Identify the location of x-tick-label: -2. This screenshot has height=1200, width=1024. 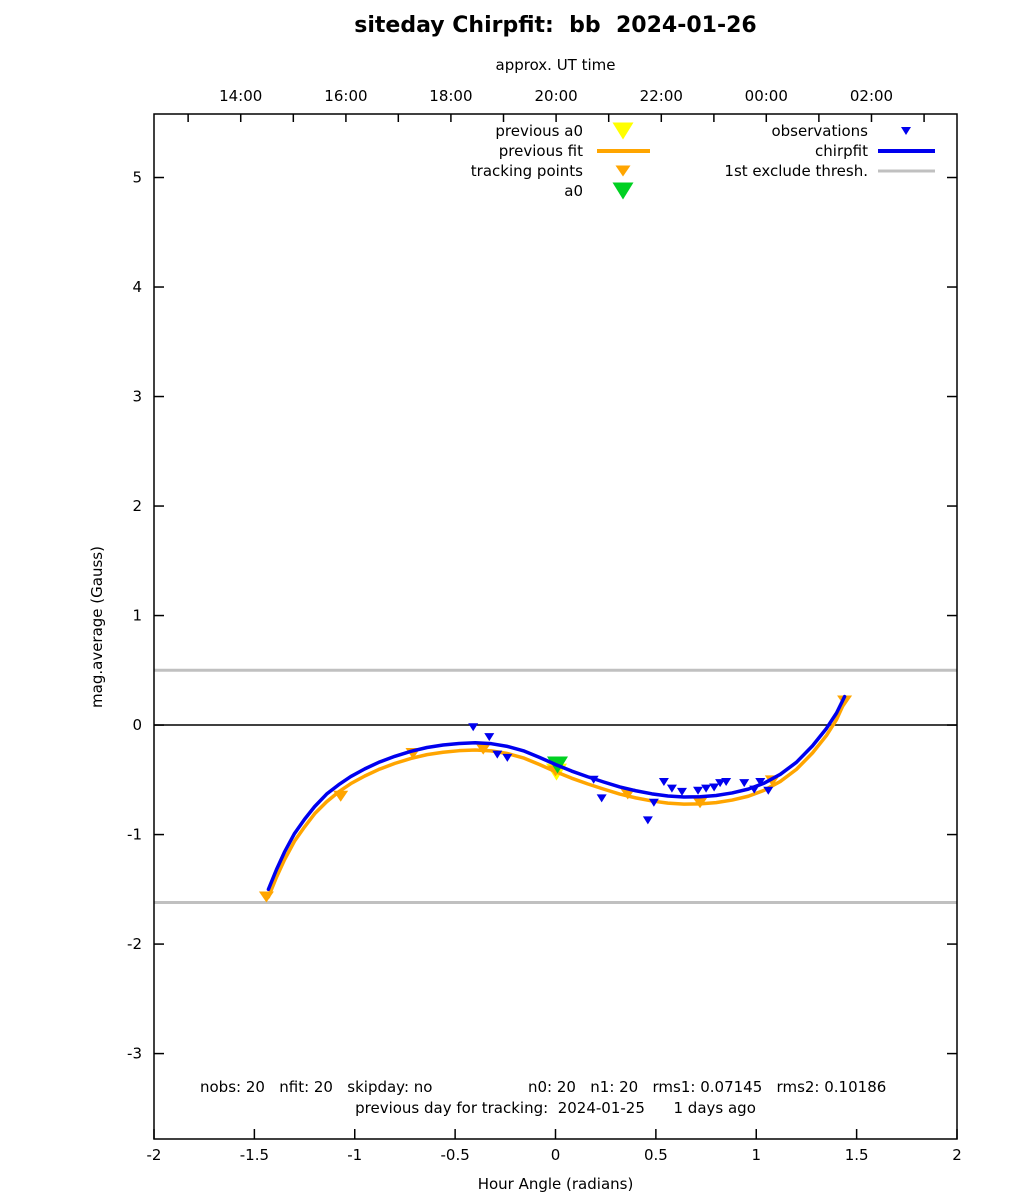
(154, 1155).